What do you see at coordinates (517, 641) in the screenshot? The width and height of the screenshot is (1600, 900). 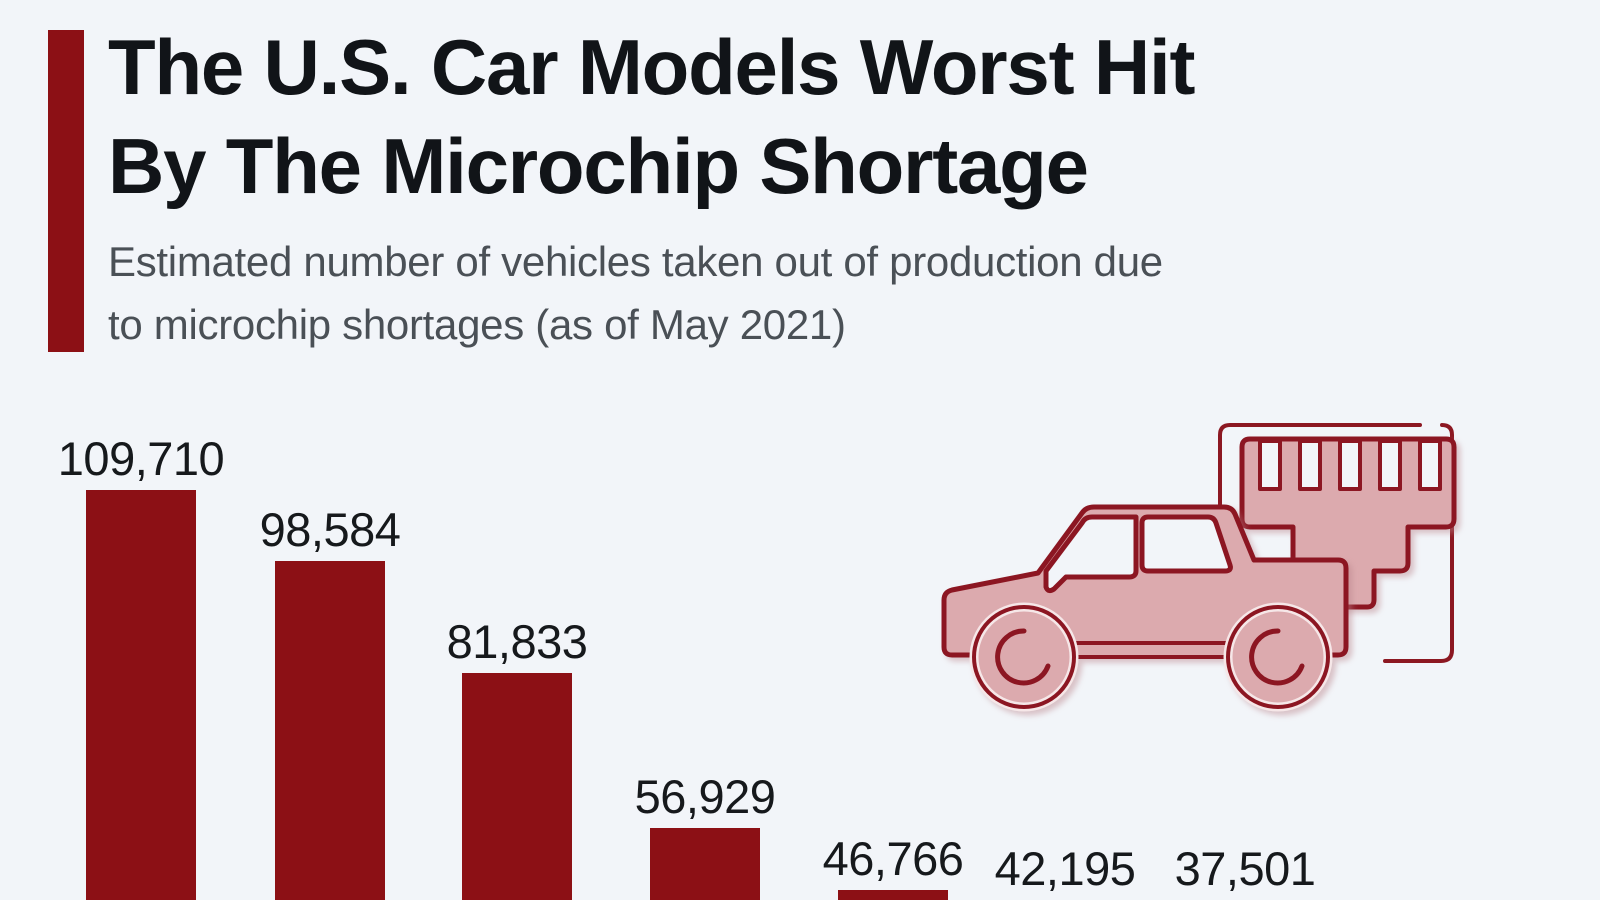 I see `bar-value-label: 81,833` at bounding box center [517, 641].